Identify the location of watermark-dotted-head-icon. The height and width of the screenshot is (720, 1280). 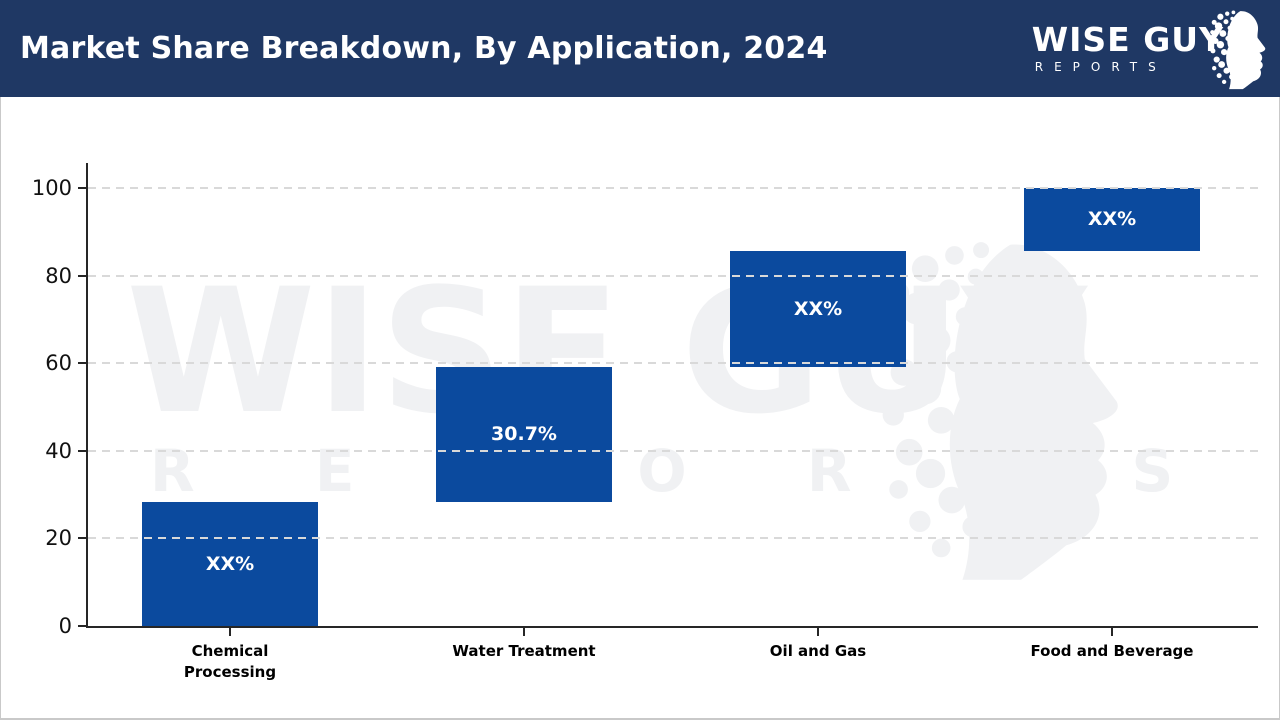
(1005, 407).